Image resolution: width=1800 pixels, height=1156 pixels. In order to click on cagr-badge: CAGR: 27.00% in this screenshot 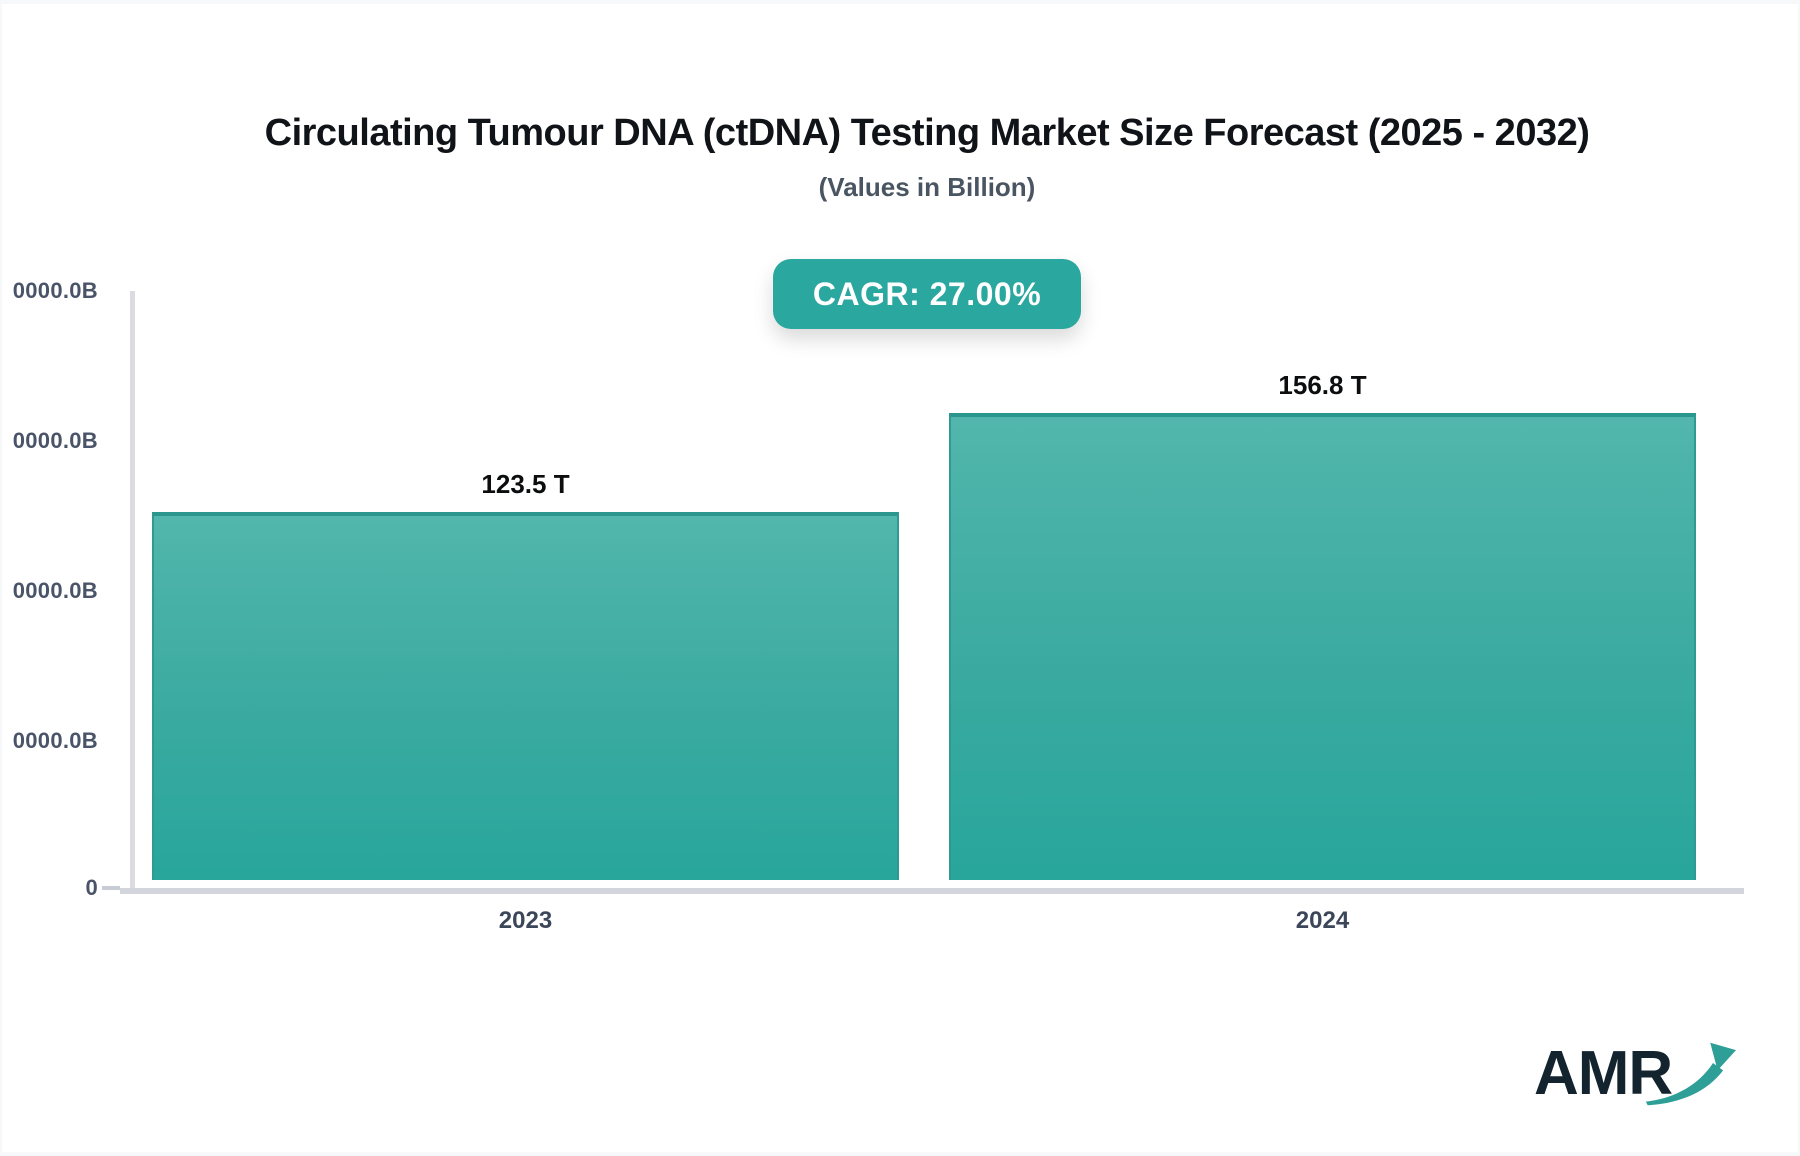, I will do `click(927, 294)`.